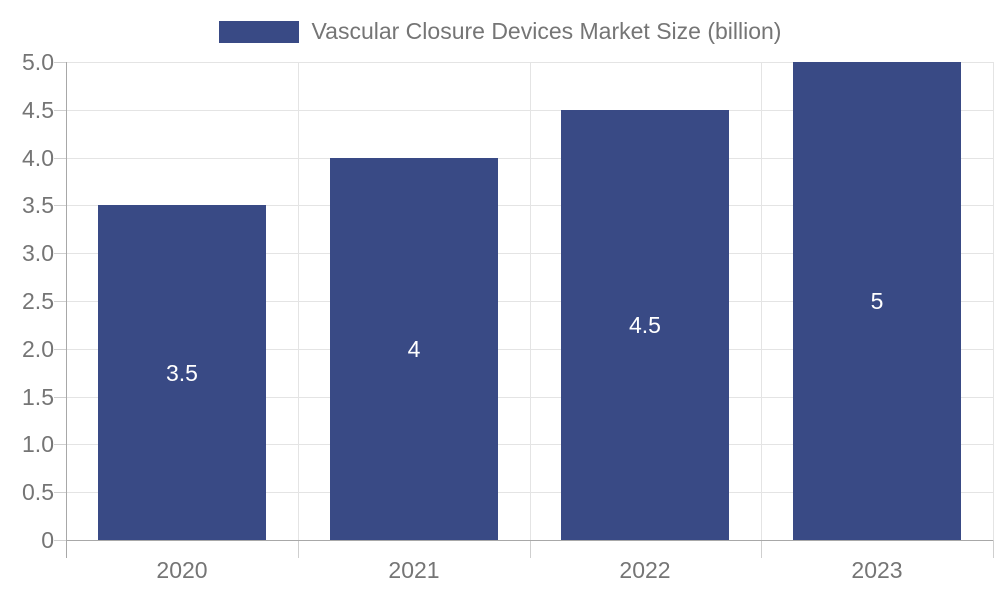 This screenshot has height=600, width=1000. I want to click on x-tick-label: 2020, so click(182, 570).